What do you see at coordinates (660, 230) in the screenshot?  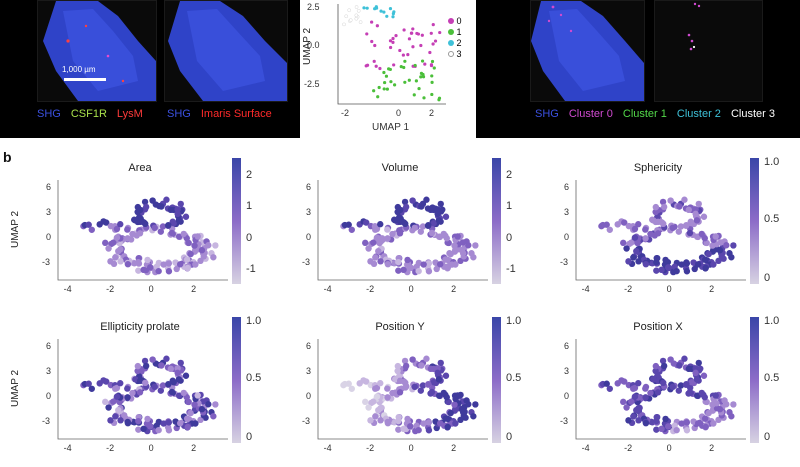 I see `axis-line` at bounding box center [660, 230].